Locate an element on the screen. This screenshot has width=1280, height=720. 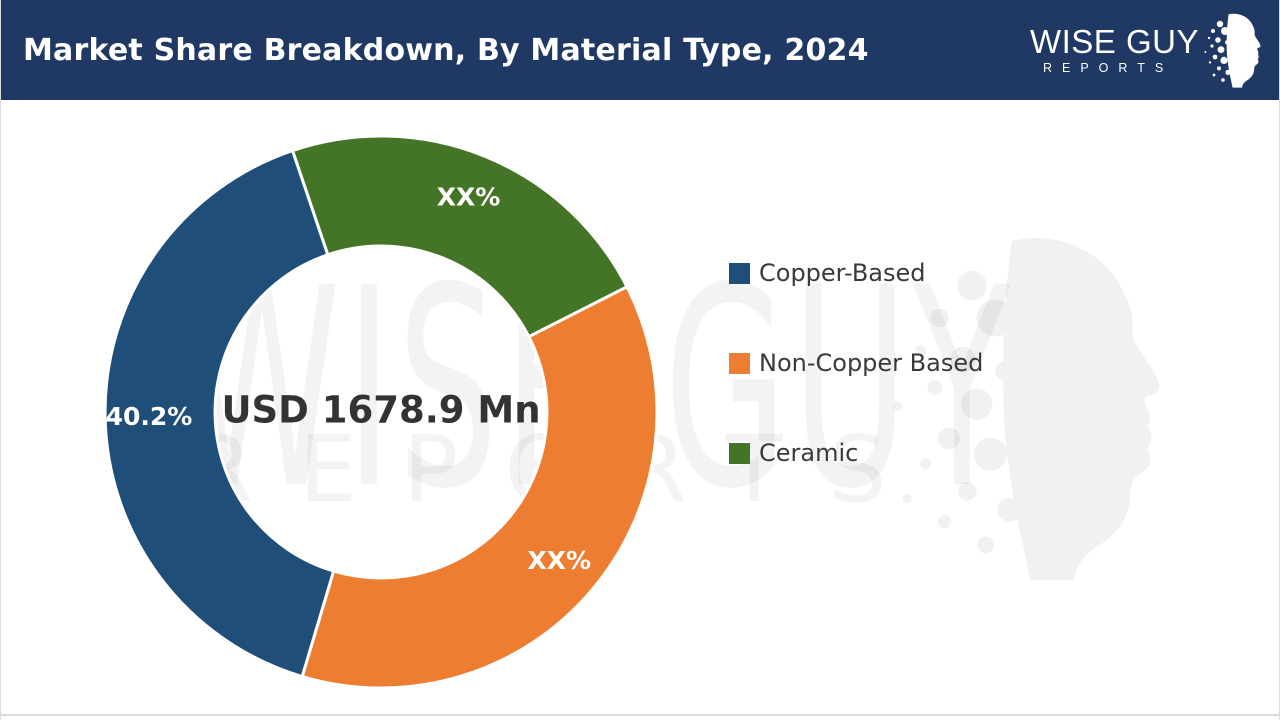
legend-swatch-ceramic is located at coordinates (739, 453).